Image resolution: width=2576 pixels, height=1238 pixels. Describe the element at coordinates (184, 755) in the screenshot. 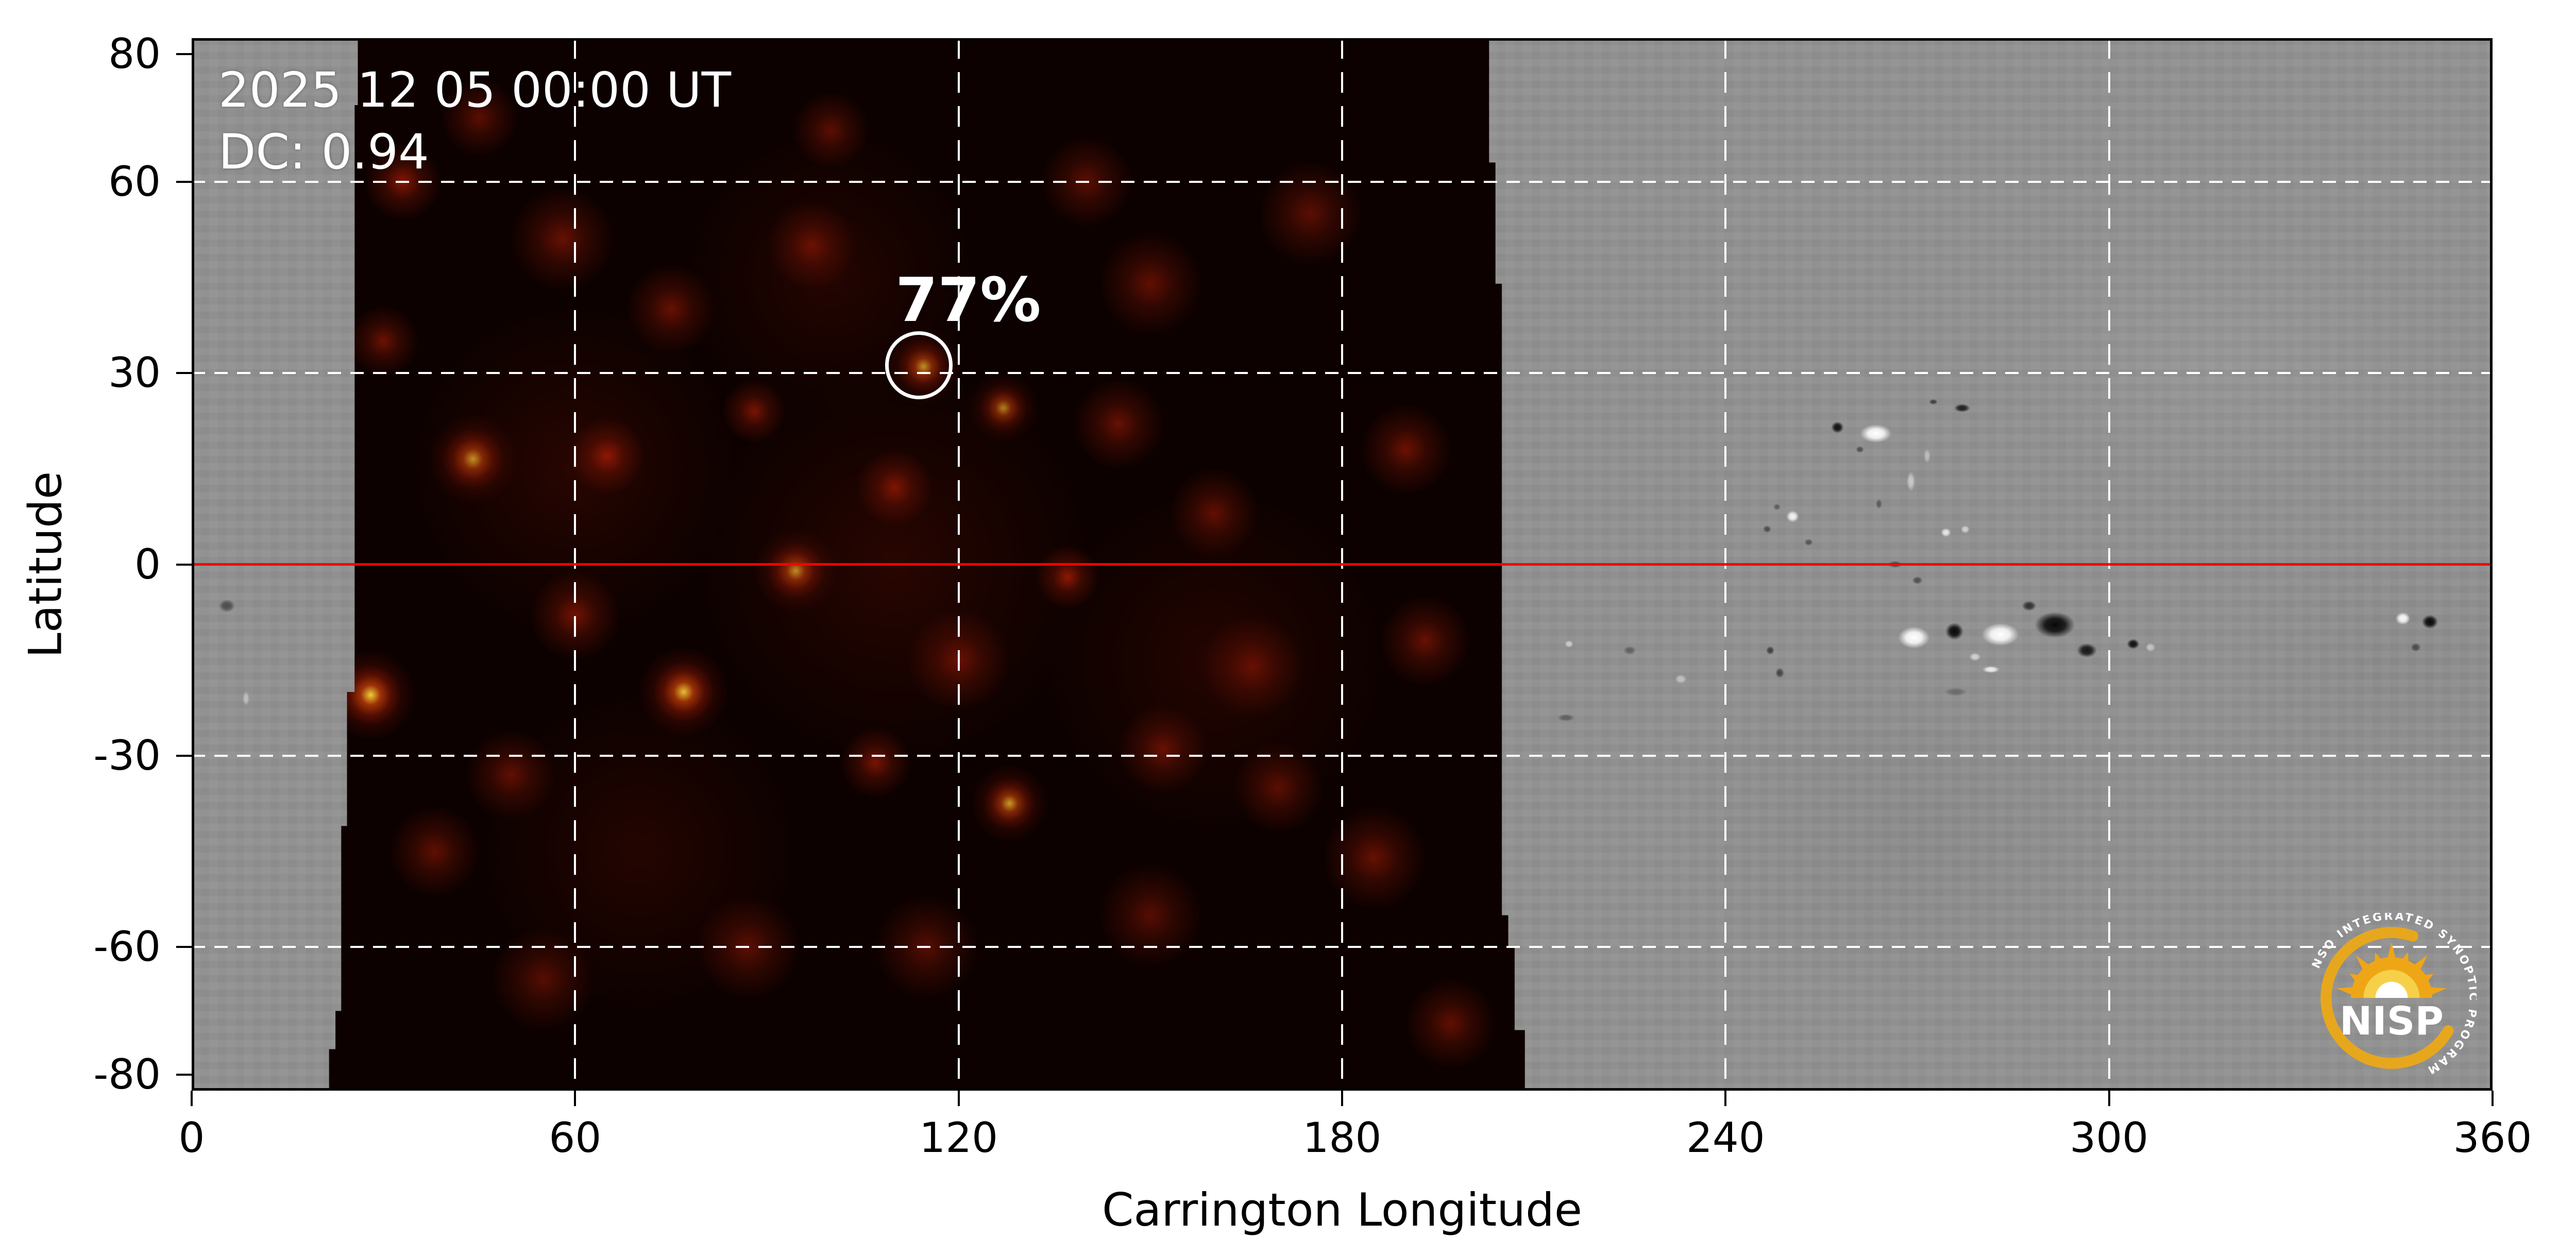

I see `y-tick-mark--30` at that location.